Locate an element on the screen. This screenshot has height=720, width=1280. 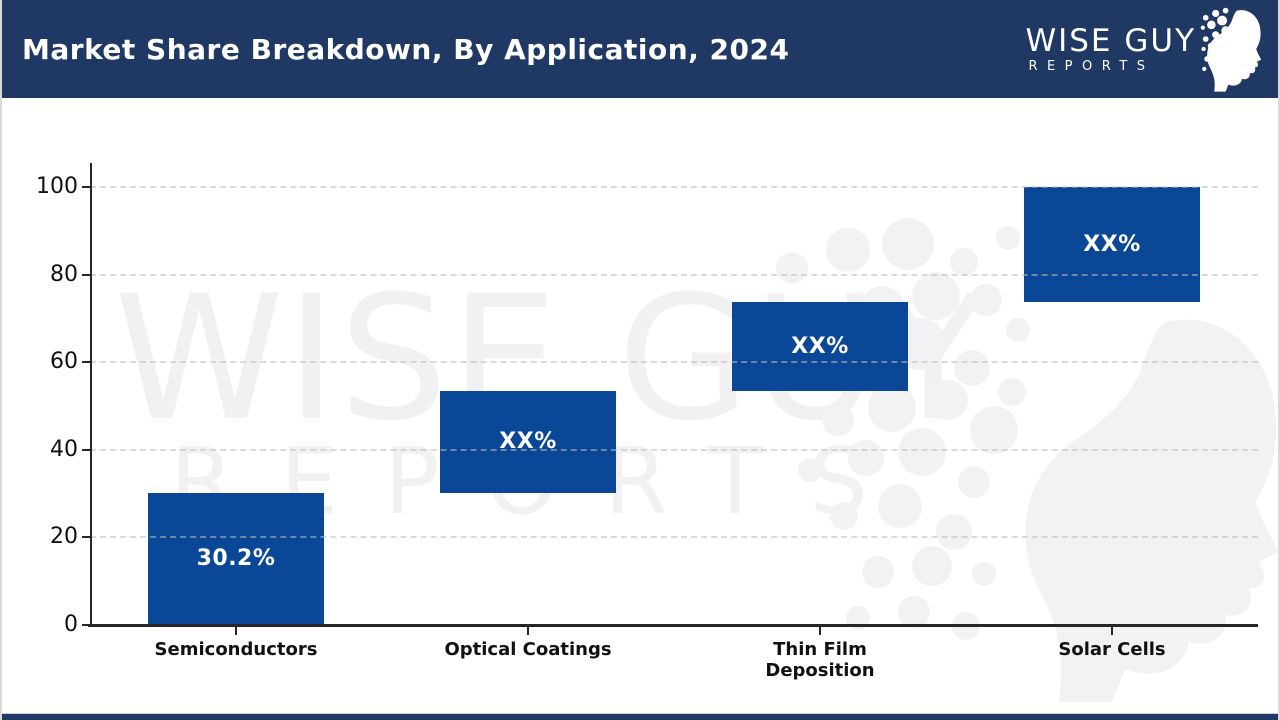
x-label-thin-film-deposition: Thin Film Deposition is located at coordinates (820, 660).